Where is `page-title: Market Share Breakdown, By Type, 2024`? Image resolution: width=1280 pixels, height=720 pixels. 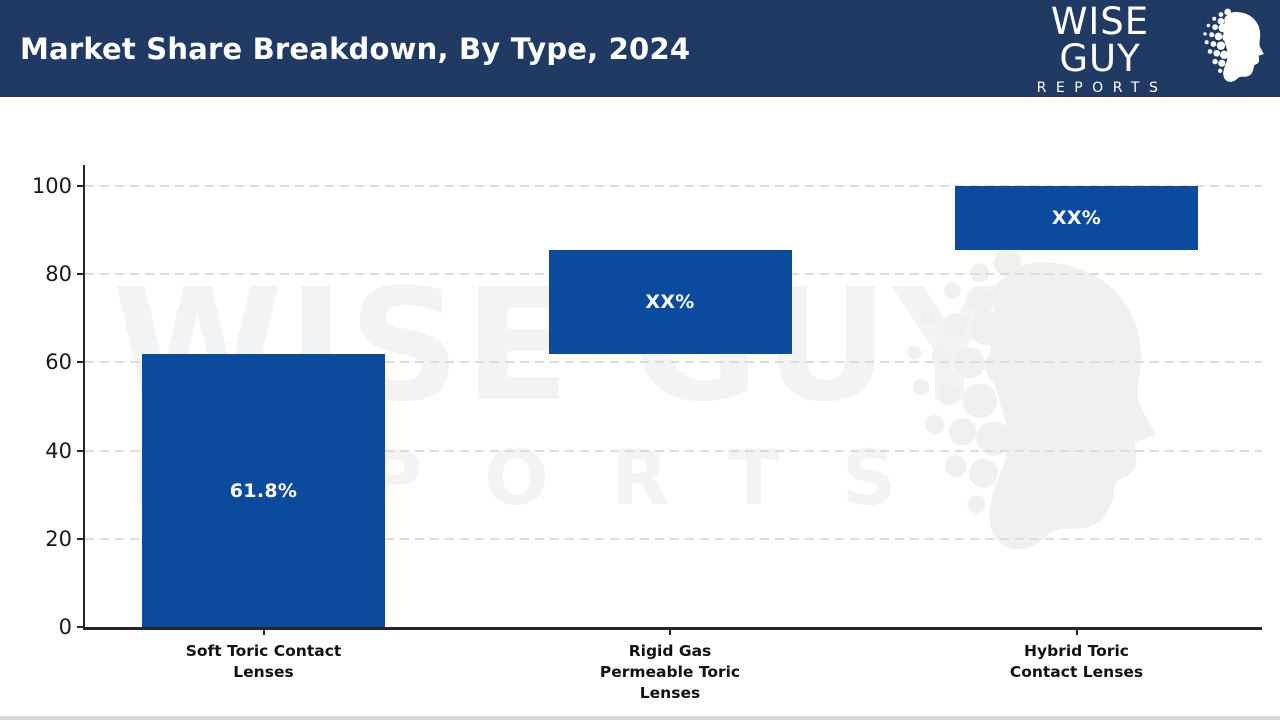
page-title: Market Share Breakdown, By Type, 2024 is located at coordinates (355, 48).